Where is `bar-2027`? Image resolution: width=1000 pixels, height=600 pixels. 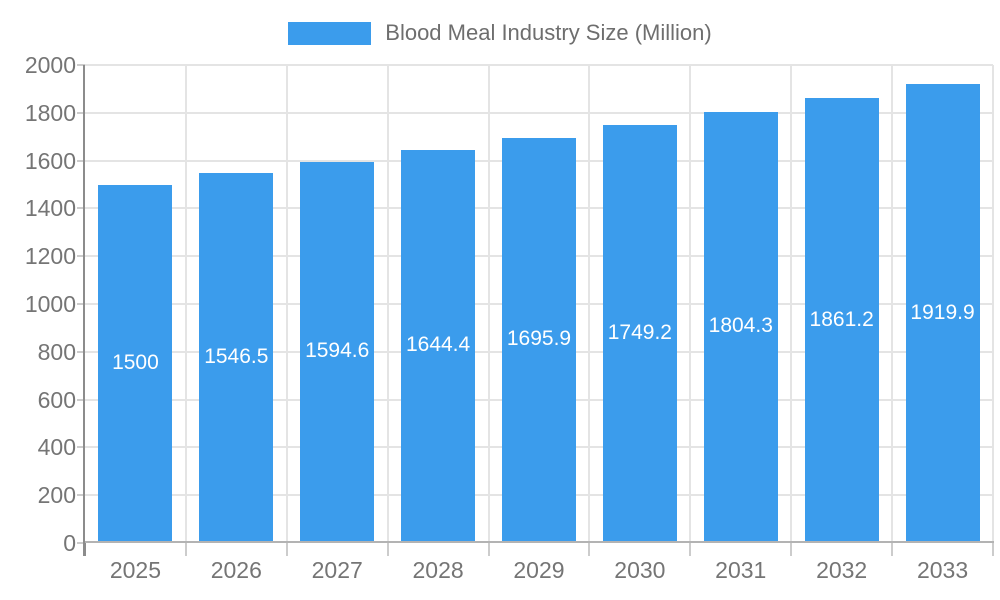
bar-2027 is located at coordinates (337, 351).